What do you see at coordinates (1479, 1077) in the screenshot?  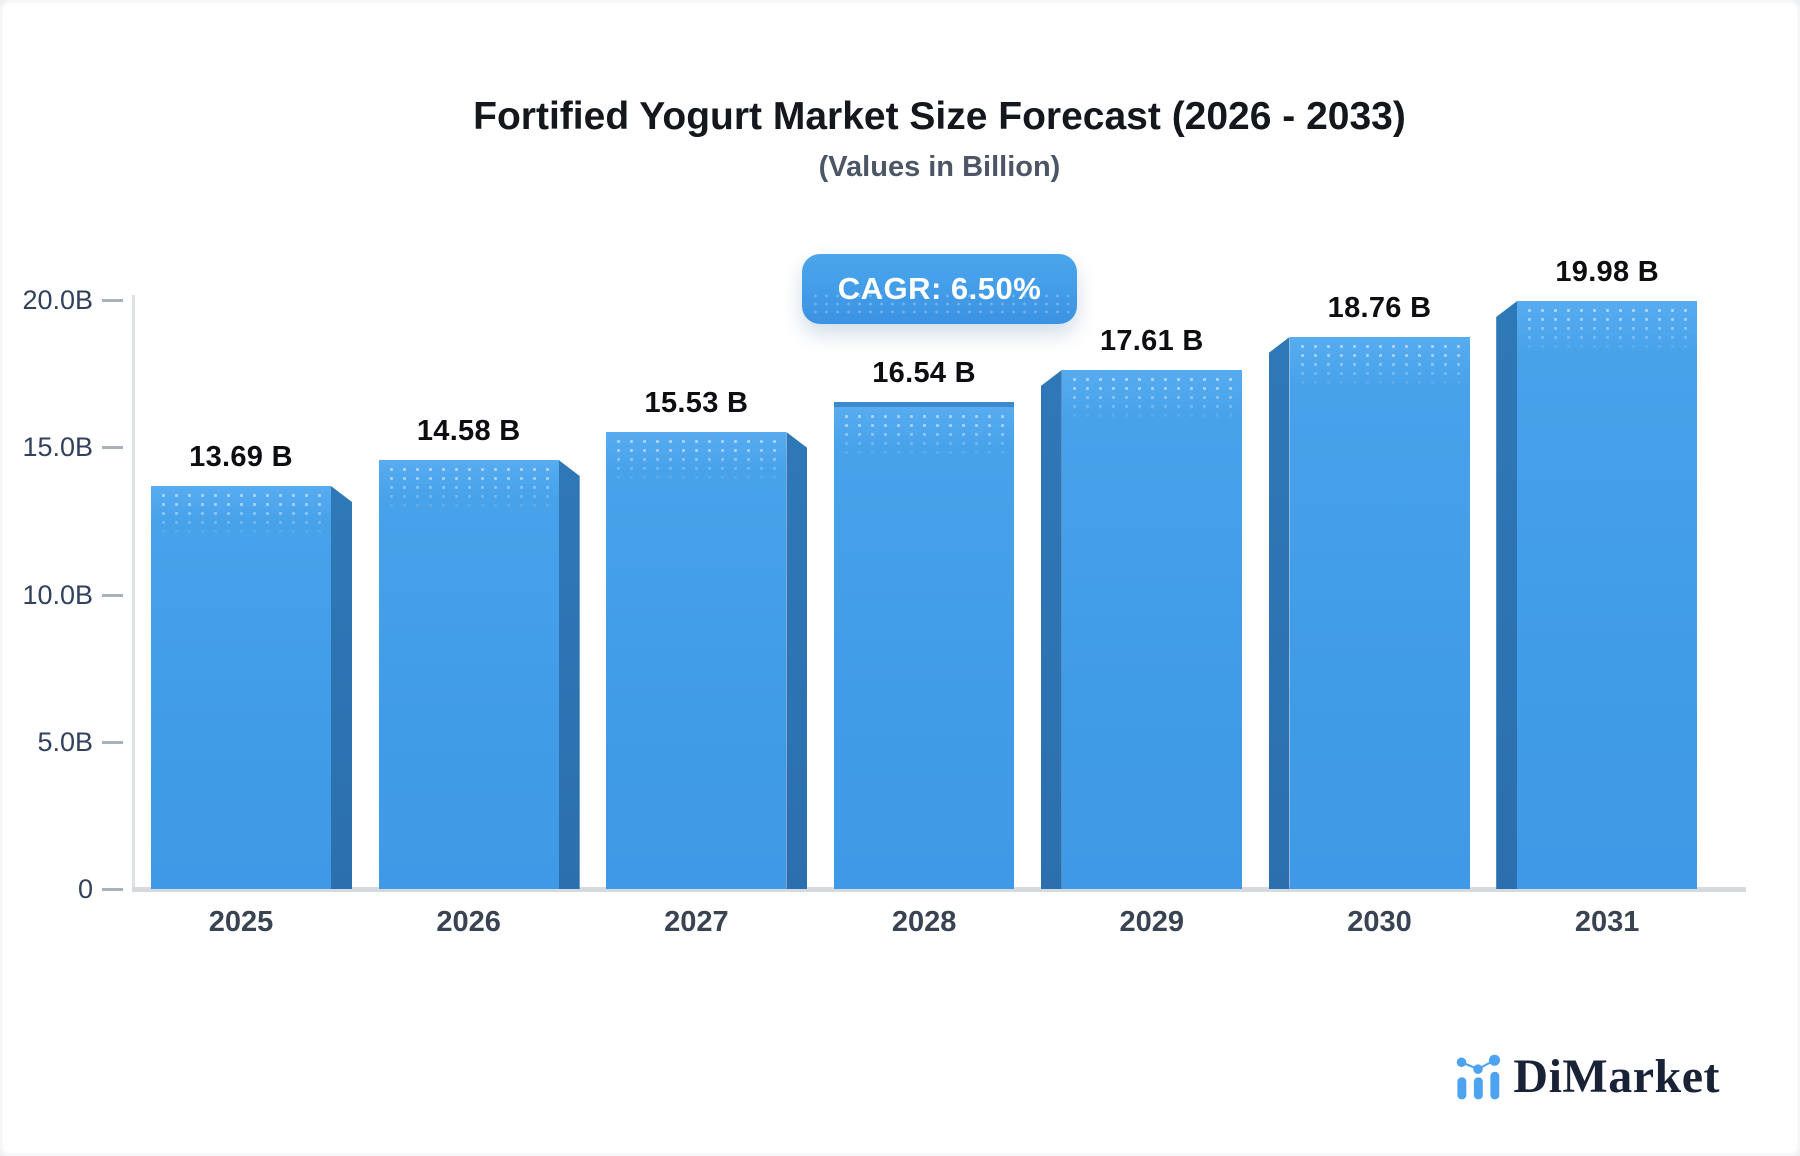 I see `mini-bar-chart-icon` at bounding box center [1479, 1077].